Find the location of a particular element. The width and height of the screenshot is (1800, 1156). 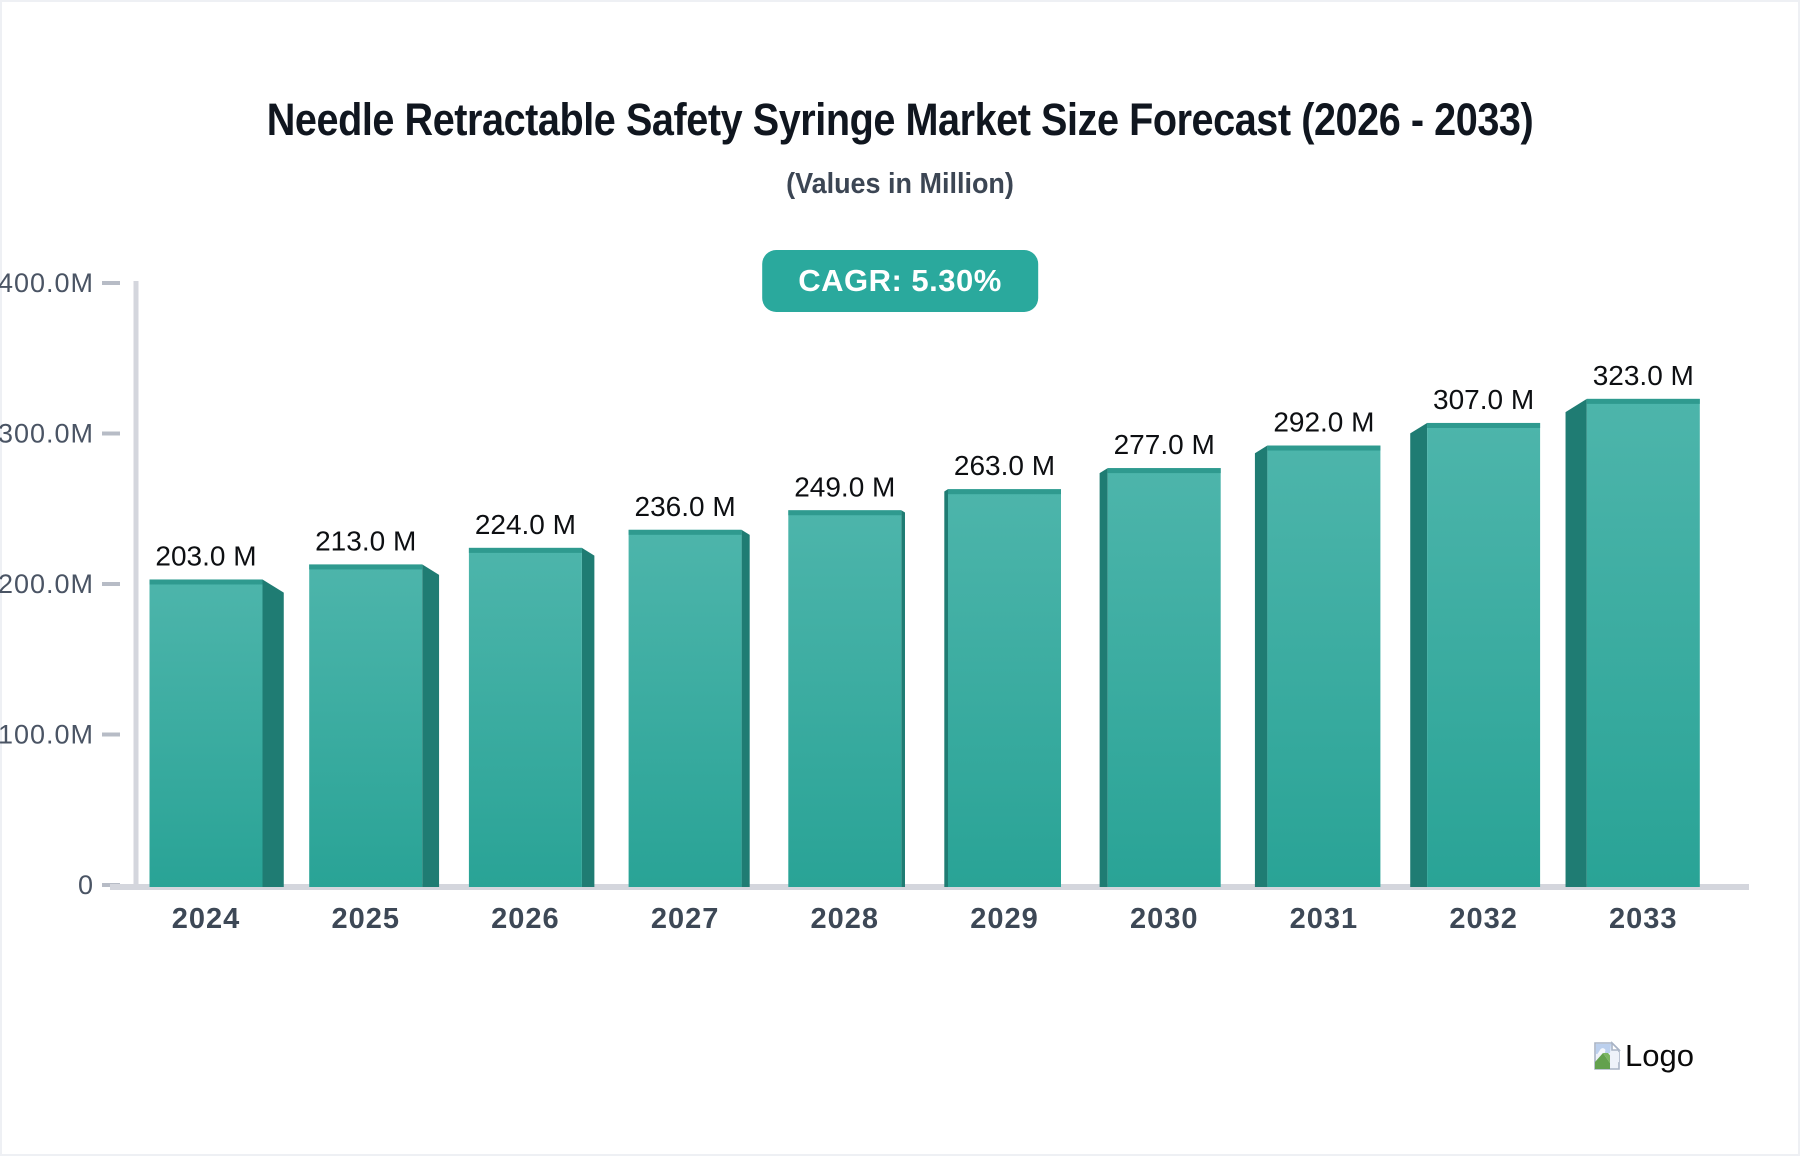

chart-subtitle: (Values in Million) is located at coordinates (900, 184).